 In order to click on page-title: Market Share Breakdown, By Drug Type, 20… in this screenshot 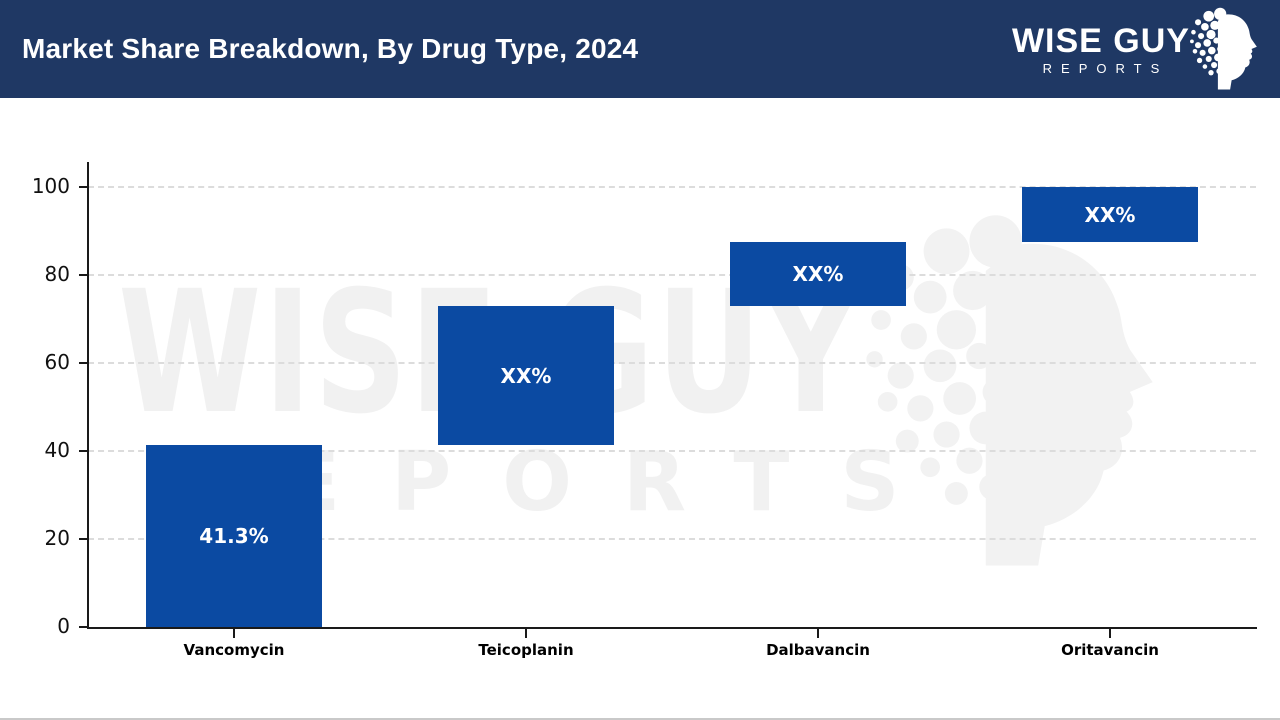, I will do `click(330, 48)`.